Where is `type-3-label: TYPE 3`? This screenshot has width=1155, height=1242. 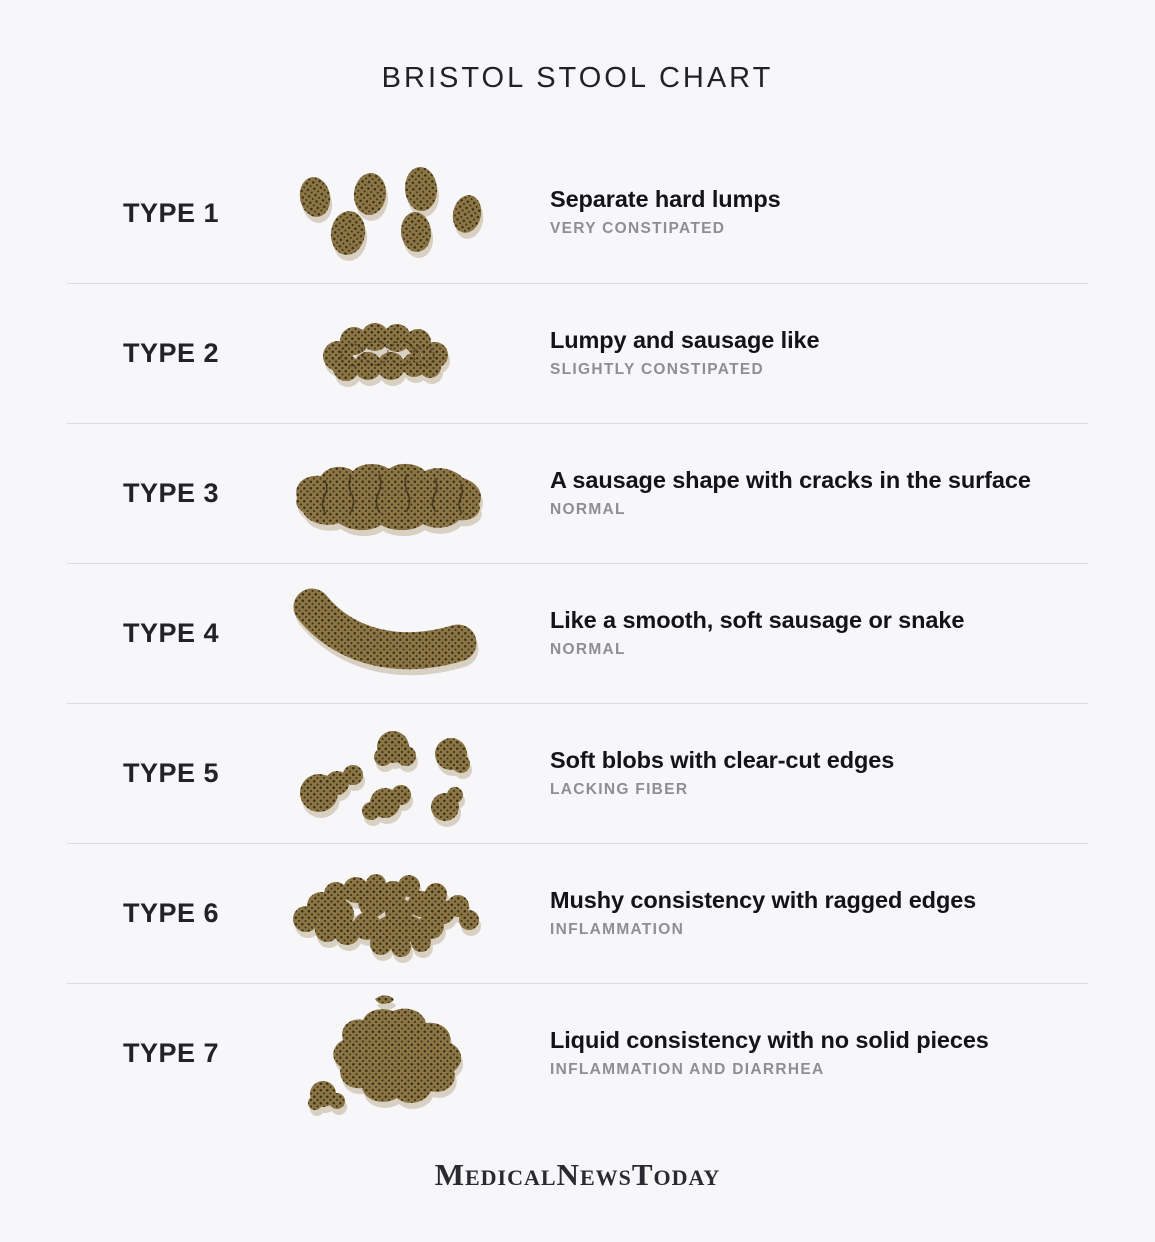
type-3-label: TYPE 3 is located at coordinates (171, 493).